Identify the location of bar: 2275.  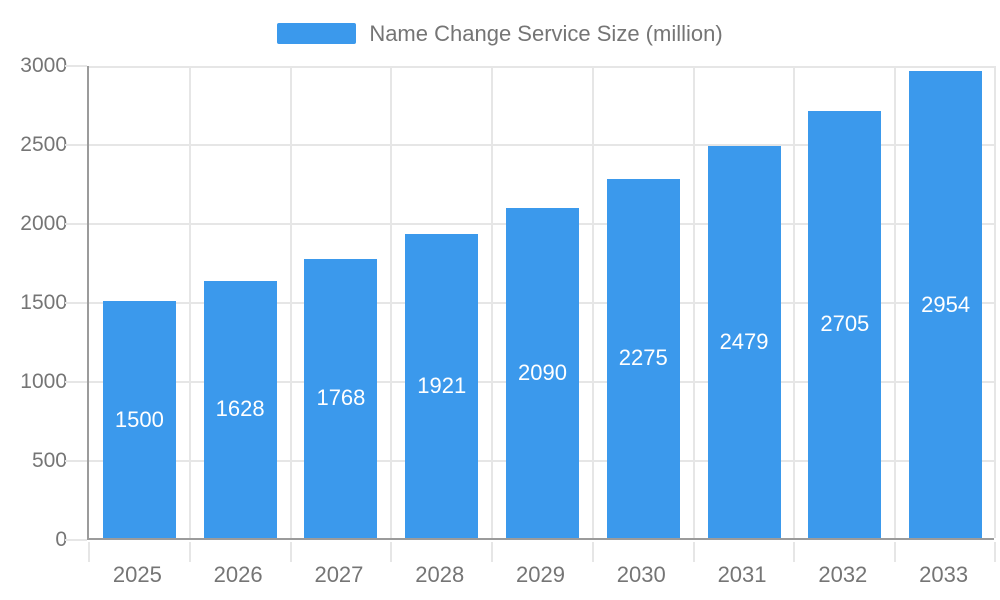
(643, 358).